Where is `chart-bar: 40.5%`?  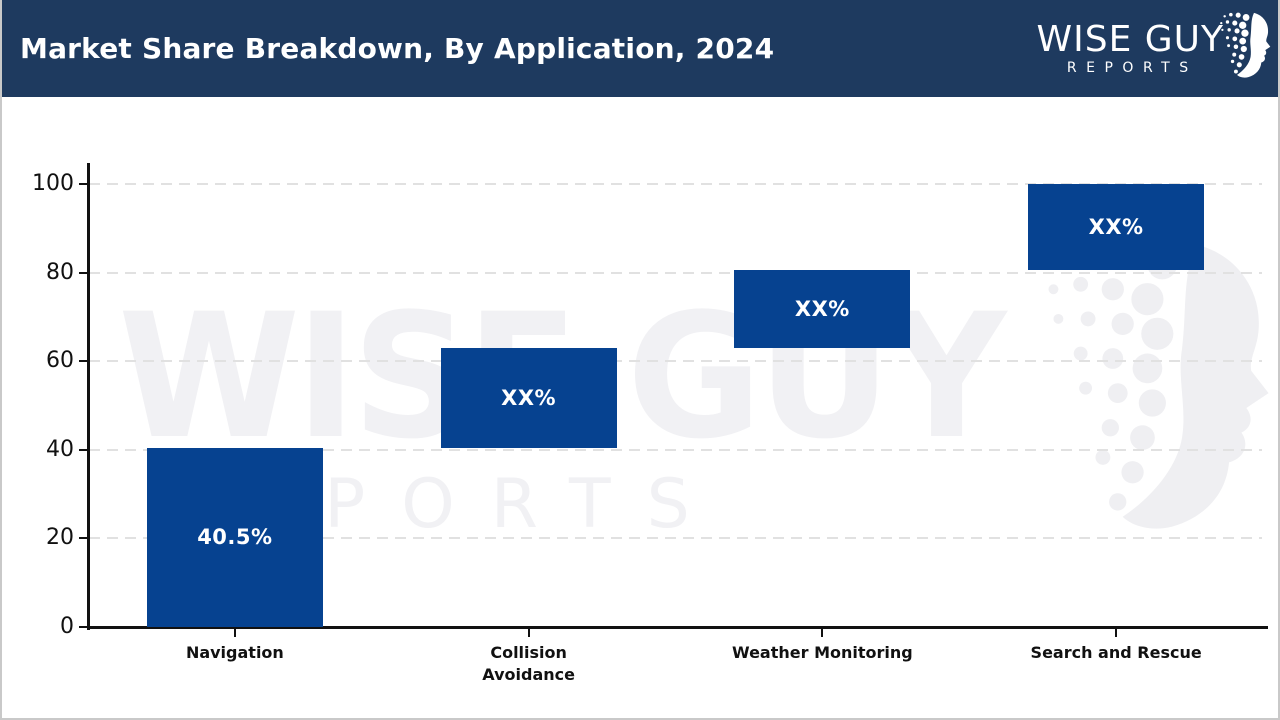 chart-bar: 40.5% is located at coordinates (234, 537).